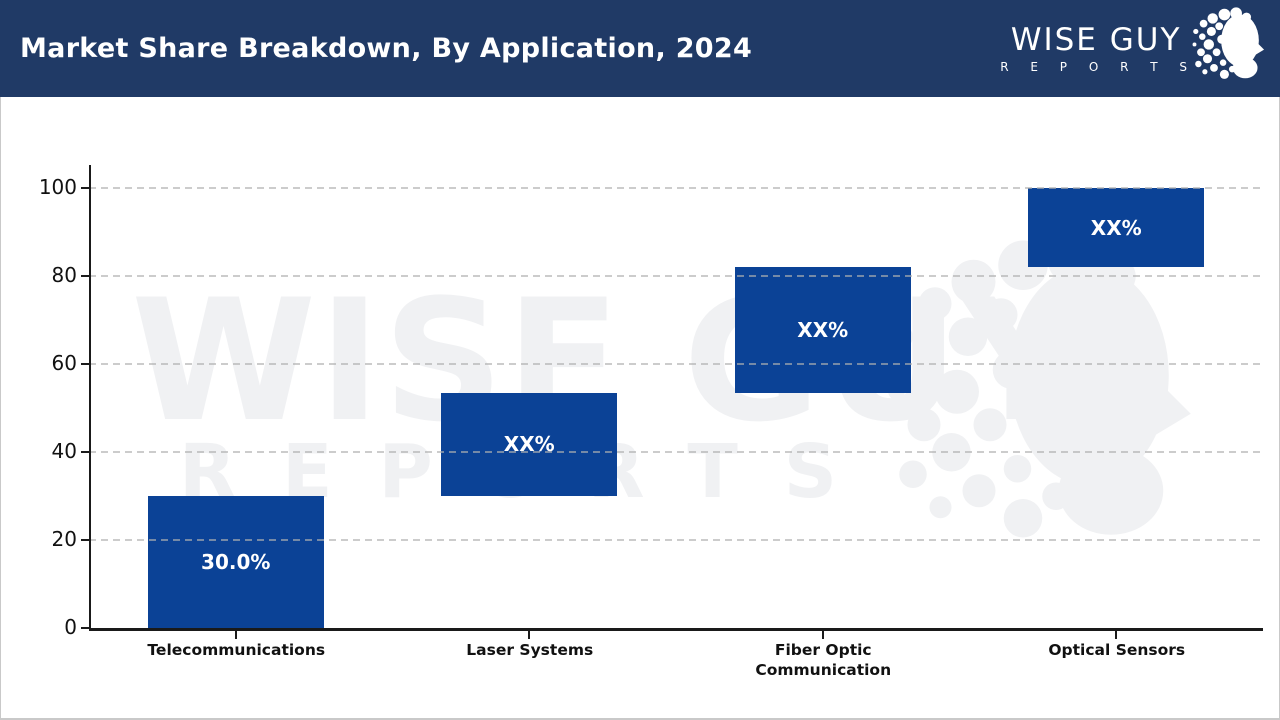 Image resolution: width=1280 pixels, height=720 pixels. Describe the element at coordinates (70, 627) in the screenshot. I see `y-tick-label: 0` at that location.